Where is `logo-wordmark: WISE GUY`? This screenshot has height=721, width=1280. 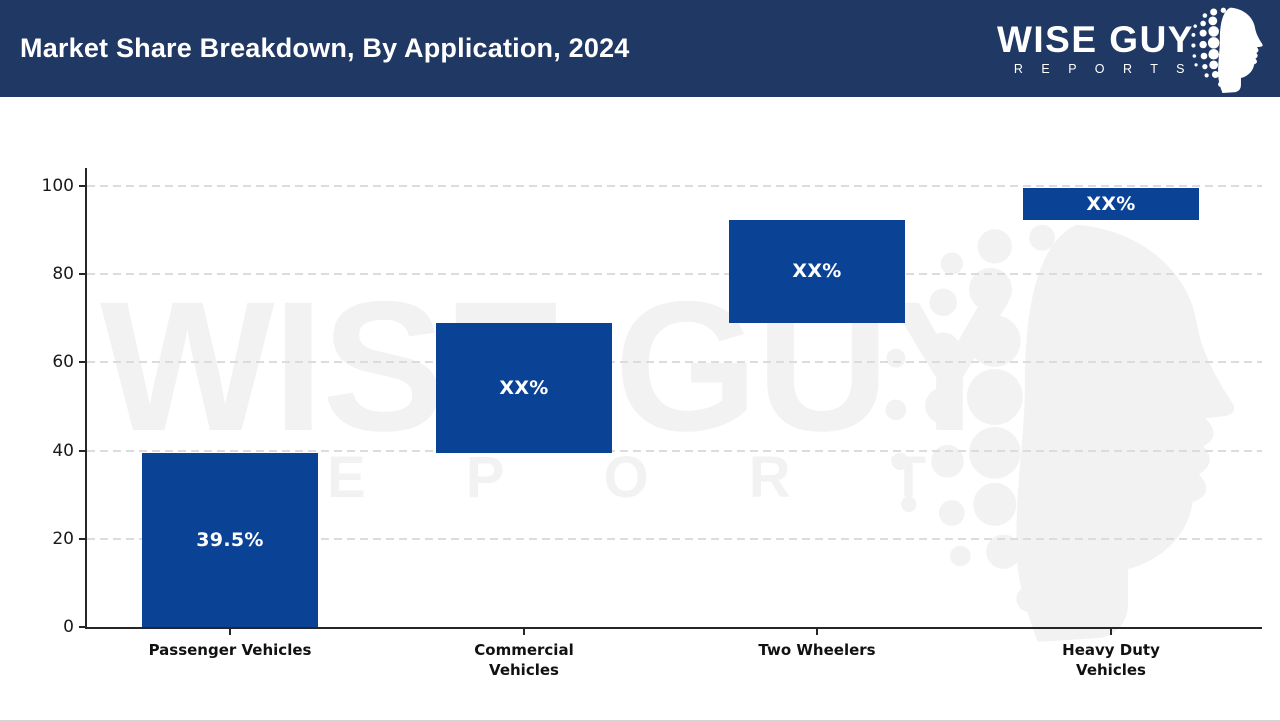 logo-wordmark: WISE GUY is located at coordinates (1095, 39).